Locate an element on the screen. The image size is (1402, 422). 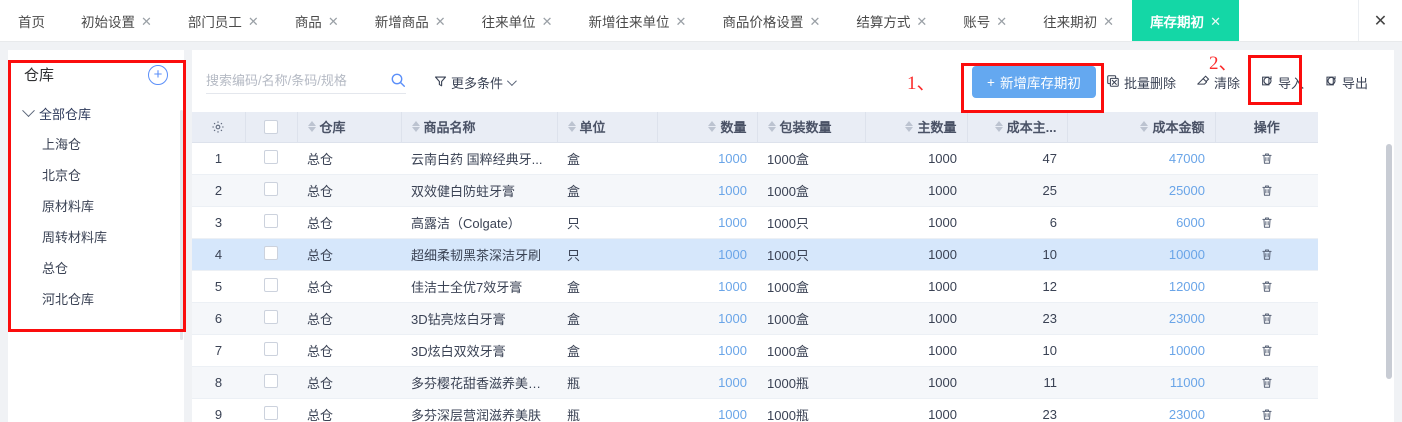
tab-item: 往来单位 ✕ is located at coordinates (517, 20).